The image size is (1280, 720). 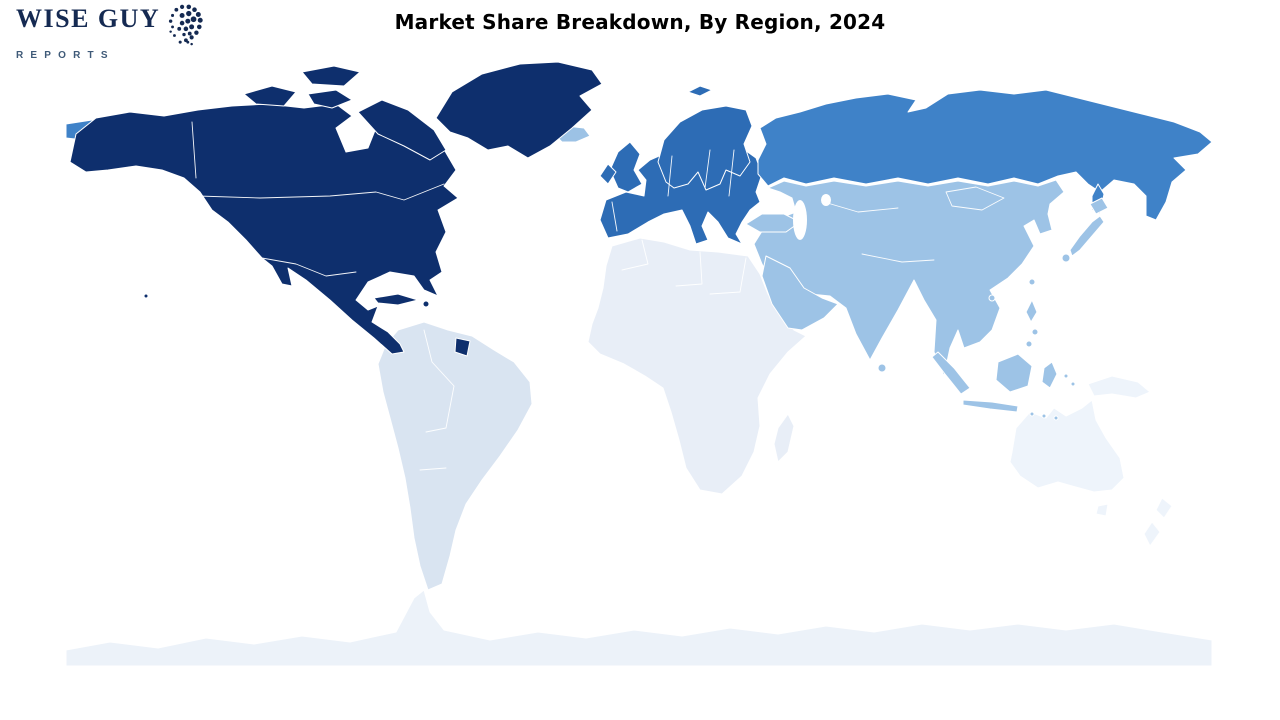 I want to click on landmass-japan-hokkaido, so click(x=1099, y=206).